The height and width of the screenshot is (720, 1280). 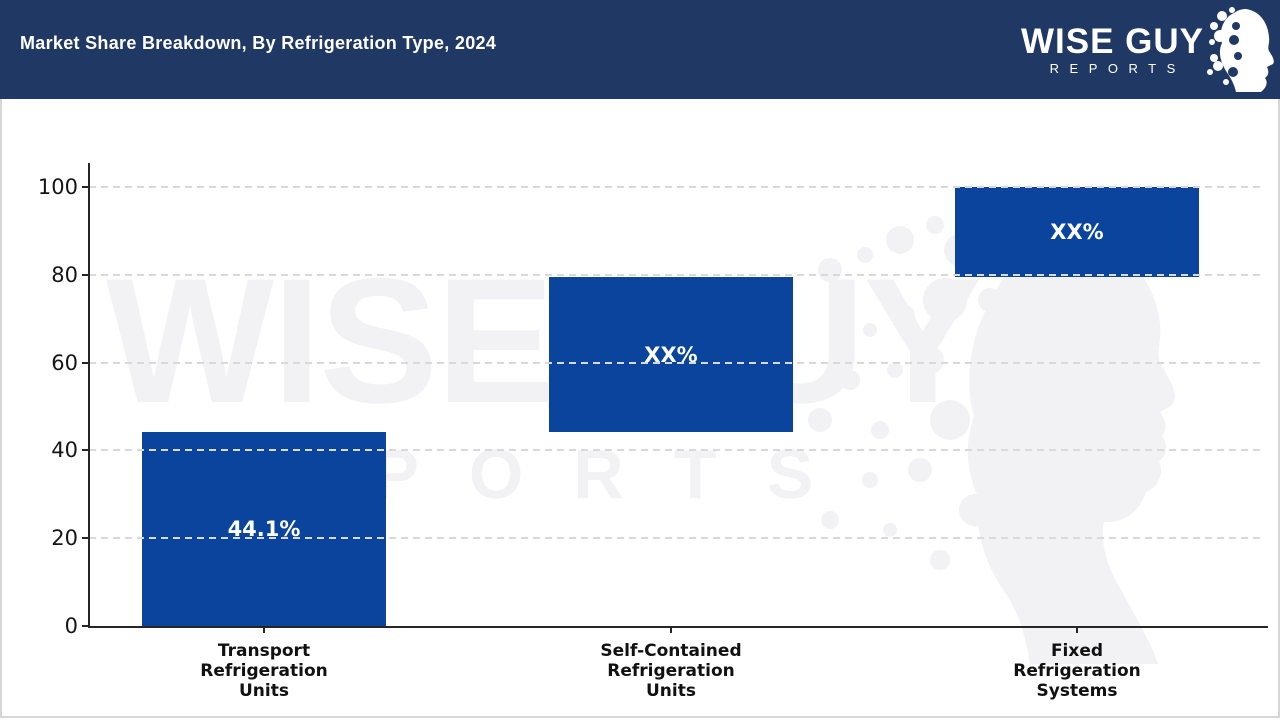 What do you see at coordinates (1, 408) in the screenshot?
I see `page-edge-left` at bounding box center [1, 408].